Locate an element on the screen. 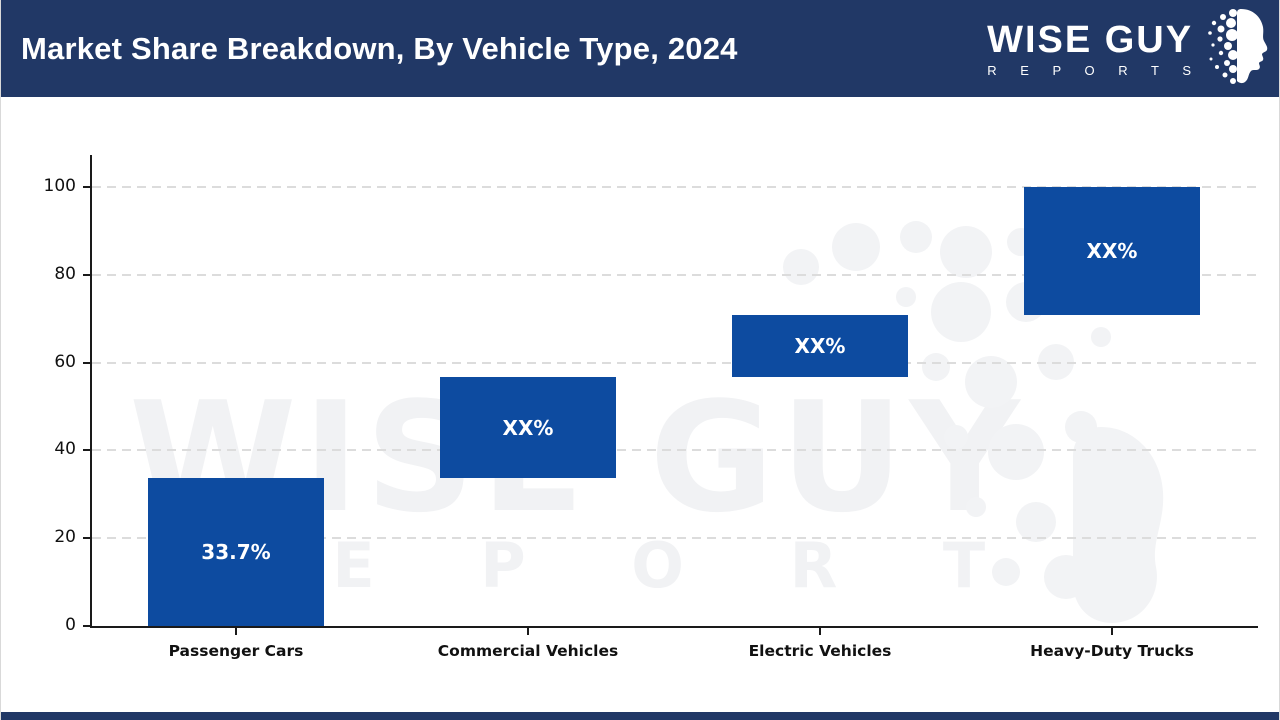 The height and width of the screenshot is (720, 1280). y-tick-label: 20 is located at coordinates (65, 537).